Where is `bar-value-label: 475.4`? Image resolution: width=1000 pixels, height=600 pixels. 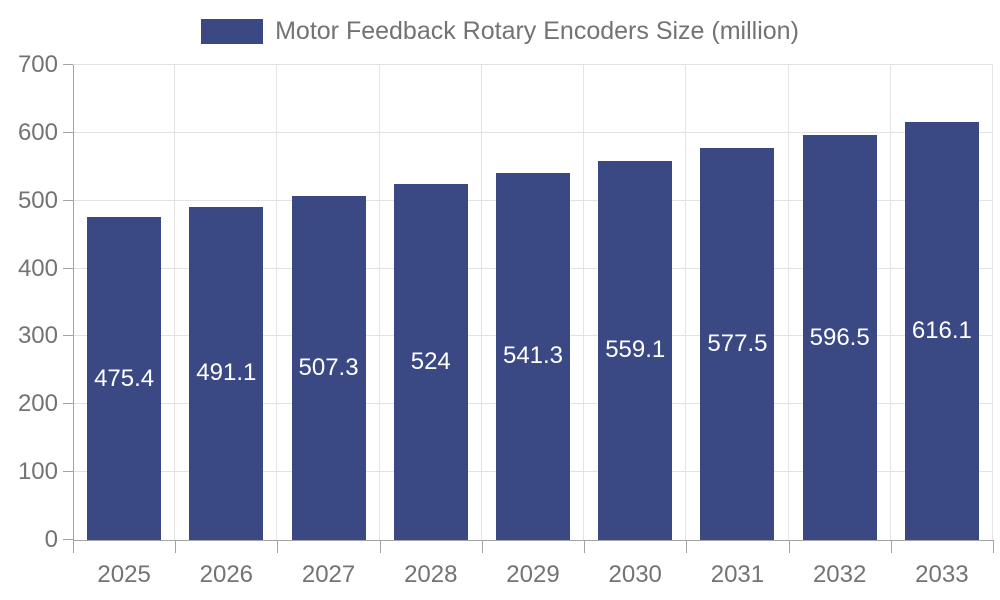 bar-value-label: 475.4 is located at coordinates (124, 378).